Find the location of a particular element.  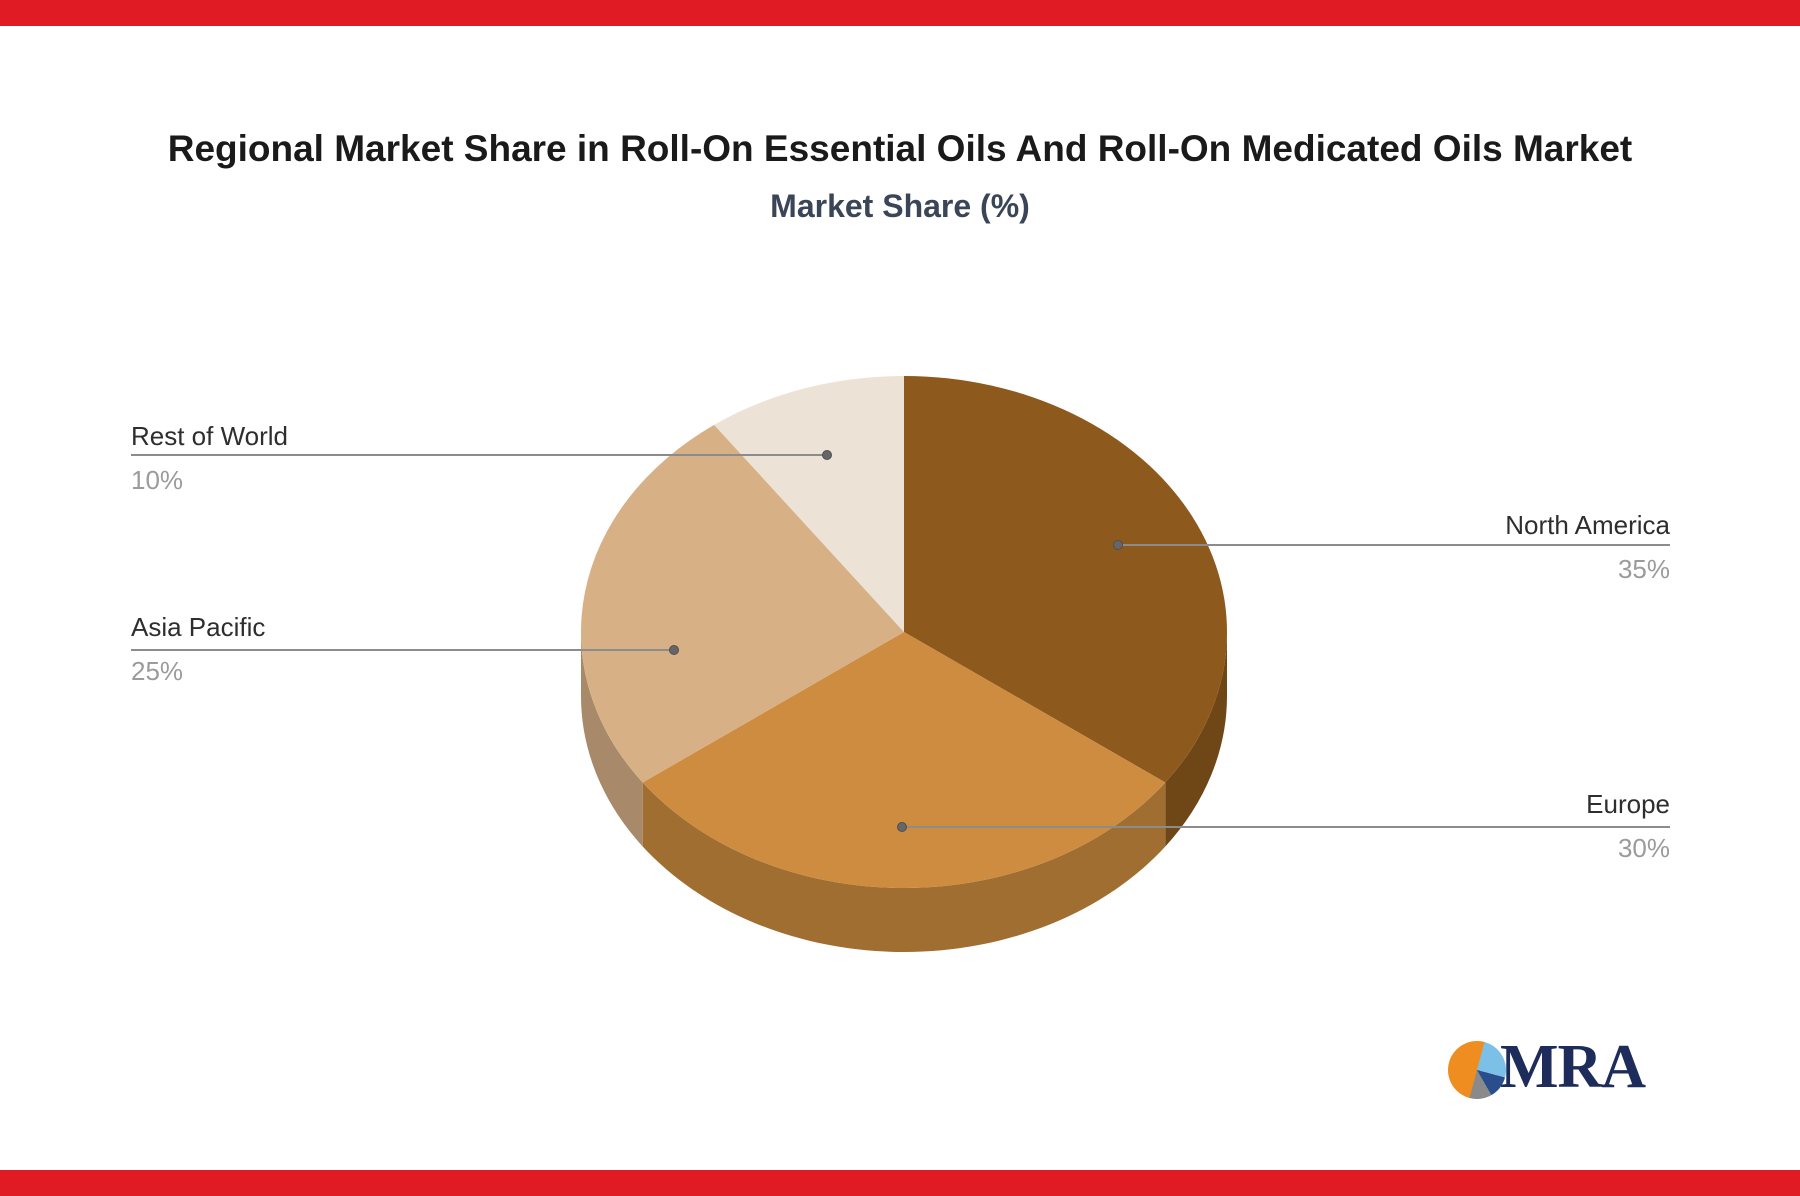

chart-subtitle: Market Share (%) is located at coordinates (900, 206).